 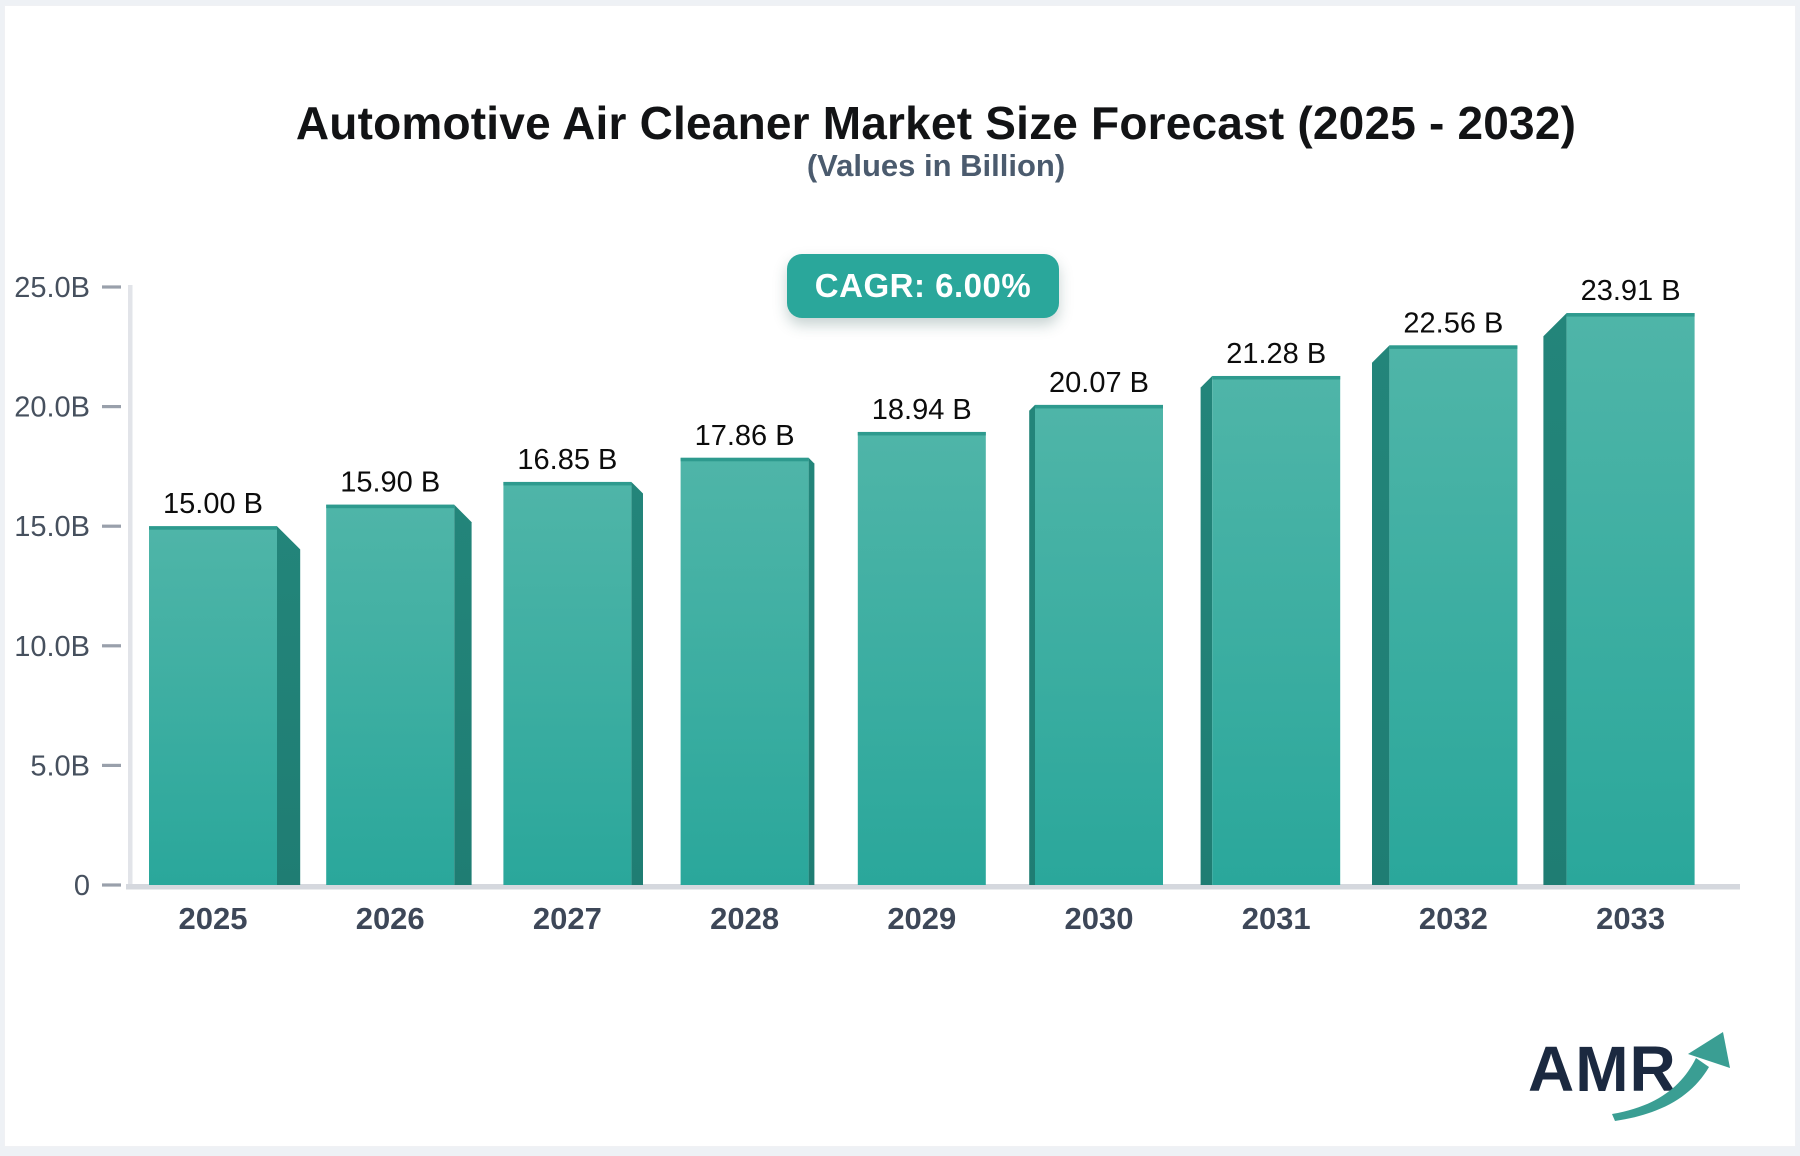 I want to click on cagr-badge-label: CAGR: 6.00%, so click(x=923, y=285).